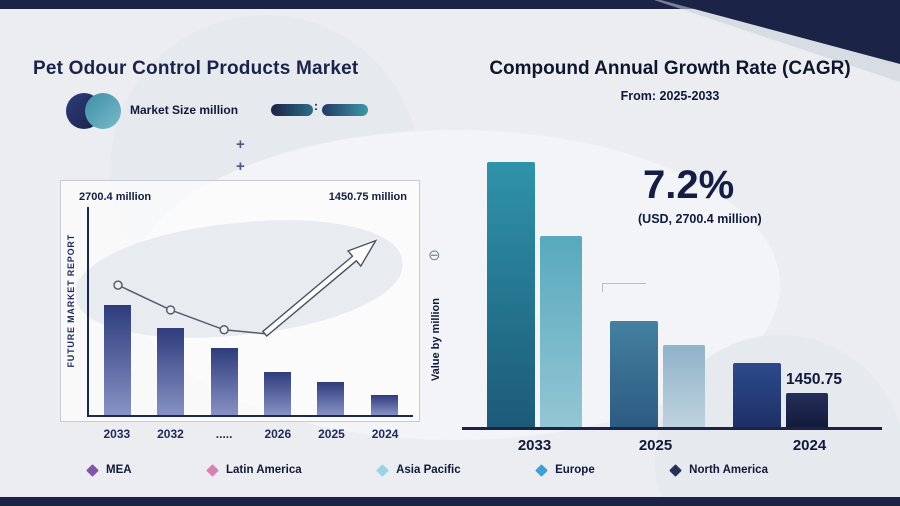 This screenshot has width=900, height=506. I want to click on cagr-bar-2024-secondary, so click(807, 410).